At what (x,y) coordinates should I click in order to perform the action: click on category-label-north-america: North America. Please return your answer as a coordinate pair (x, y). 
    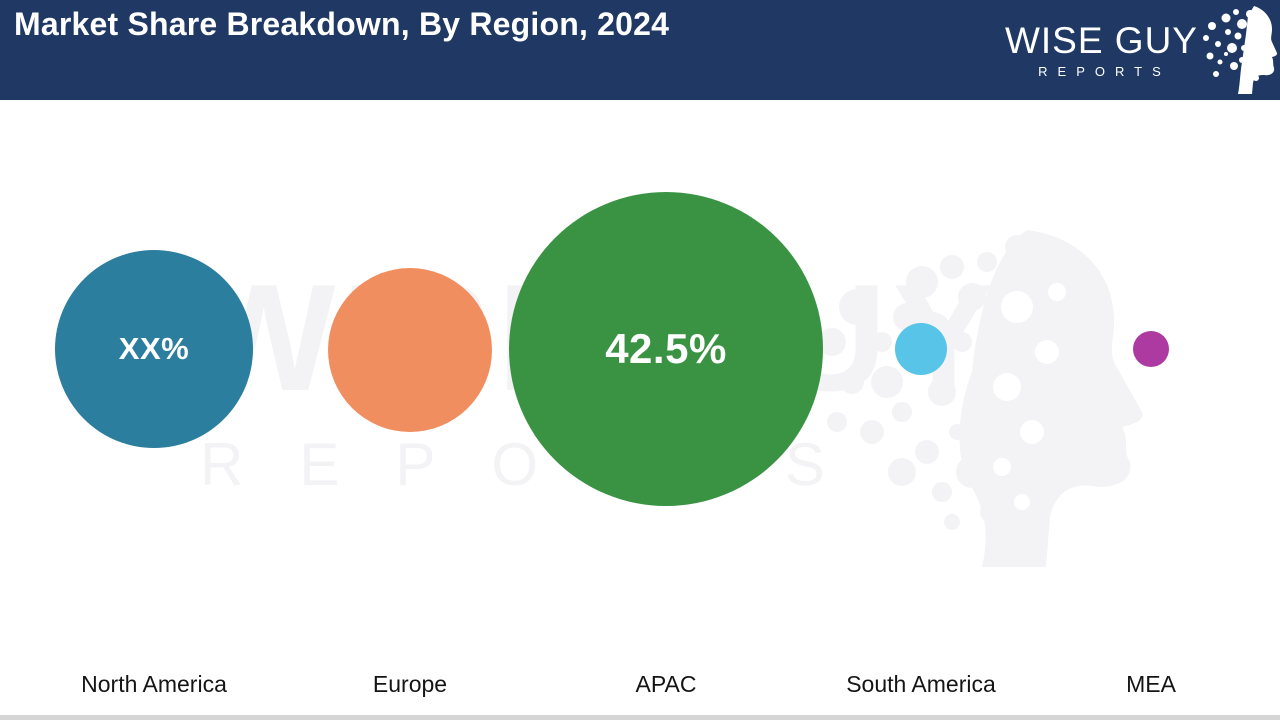
    Looking at the image, I should click on (154, 684).